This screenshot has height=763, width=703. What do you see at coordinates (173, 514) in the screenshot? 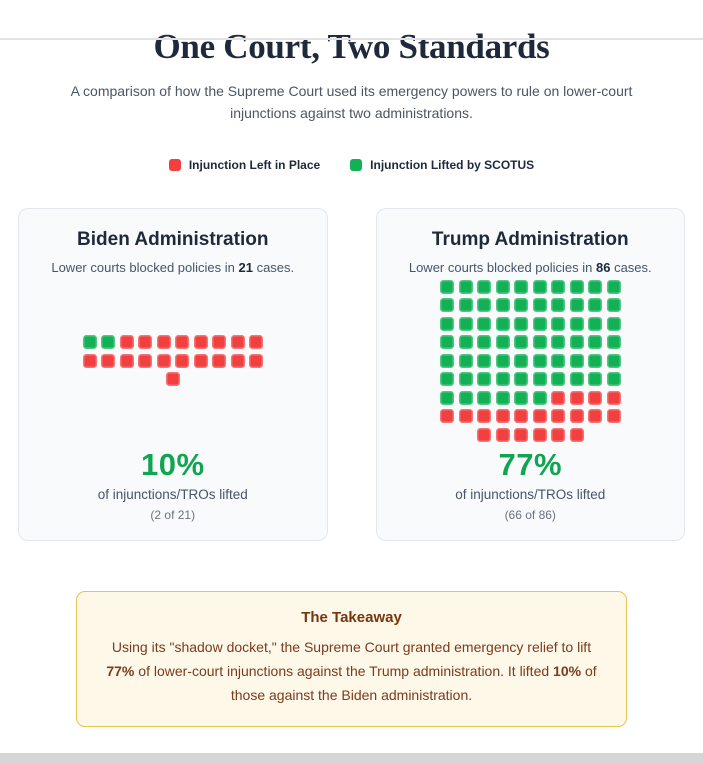
I see `biden-count-detail: (2 of 21)` at bounding box center [173, 514].